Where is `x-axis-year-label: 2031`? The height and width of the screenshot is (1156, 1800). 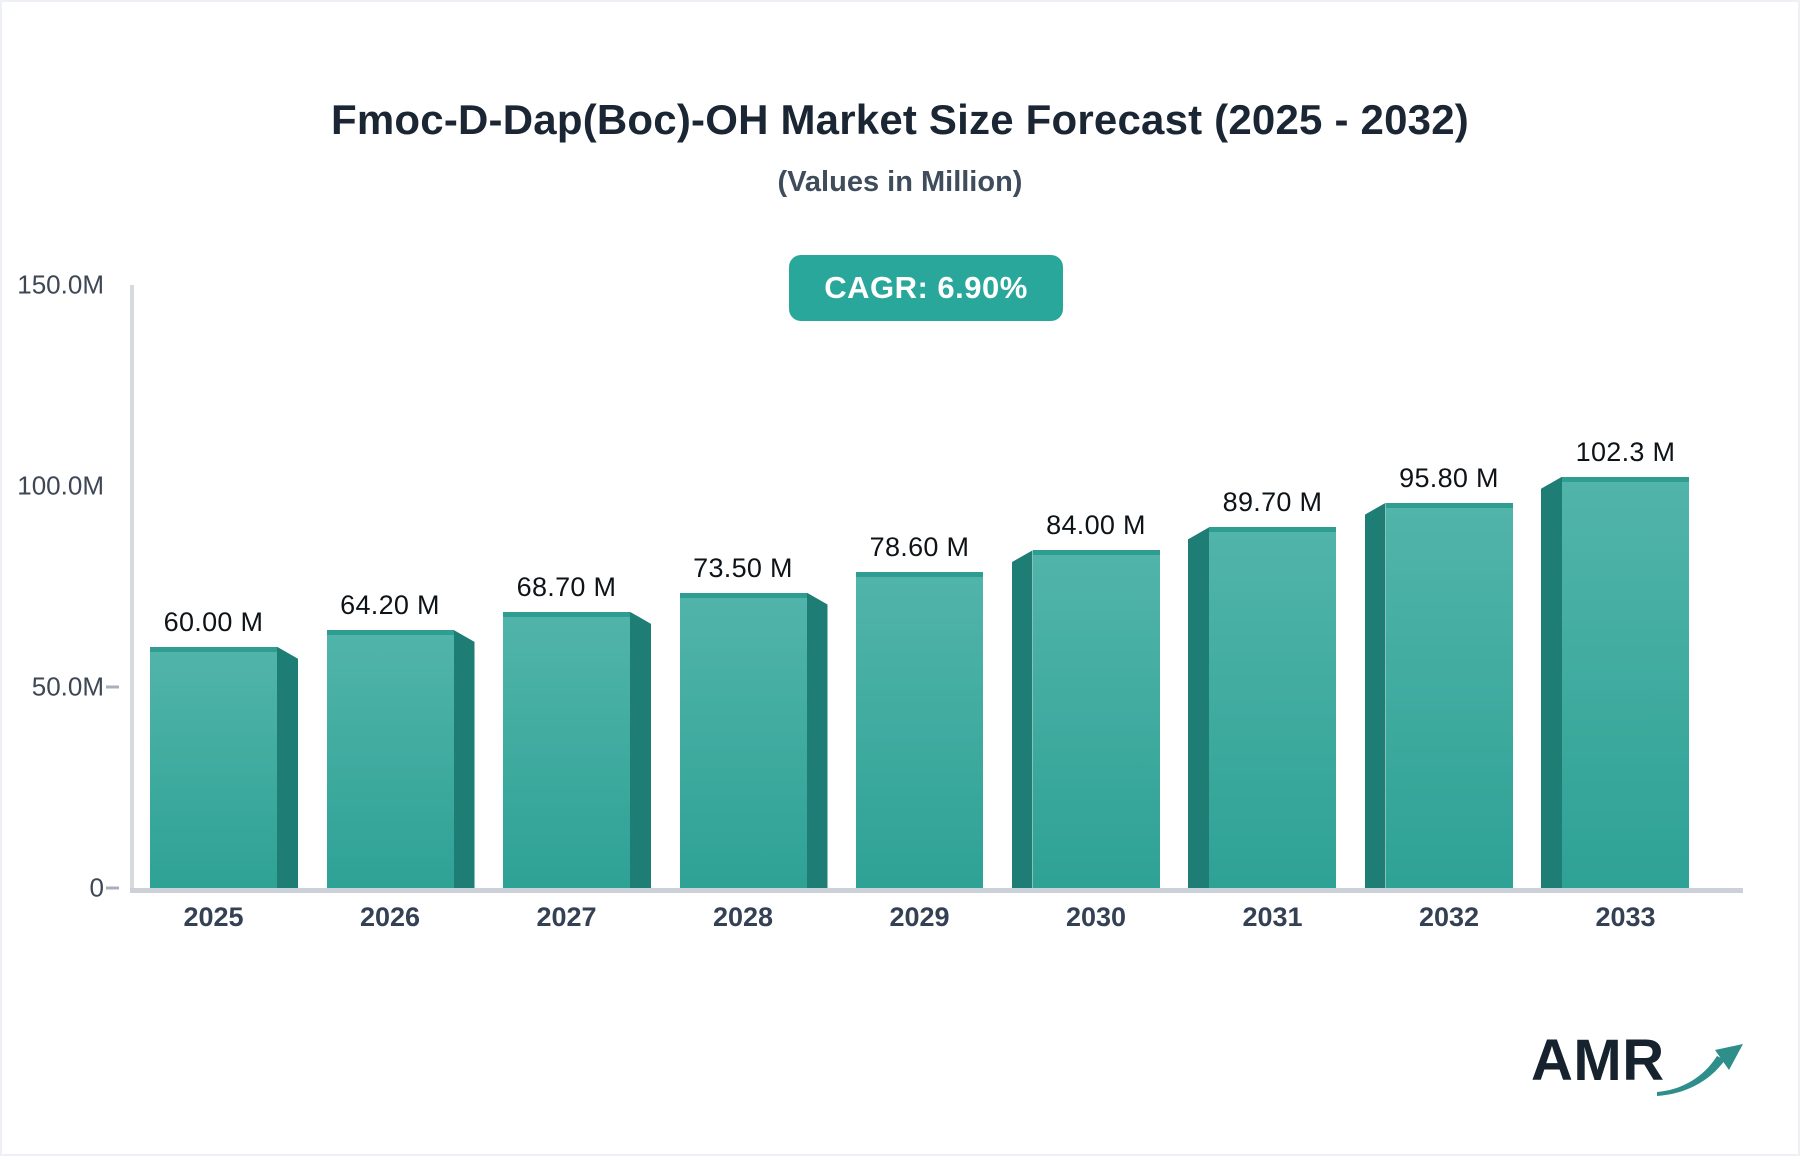
x-axis-year-label: 2031 is located at coordinates (1272, 917).